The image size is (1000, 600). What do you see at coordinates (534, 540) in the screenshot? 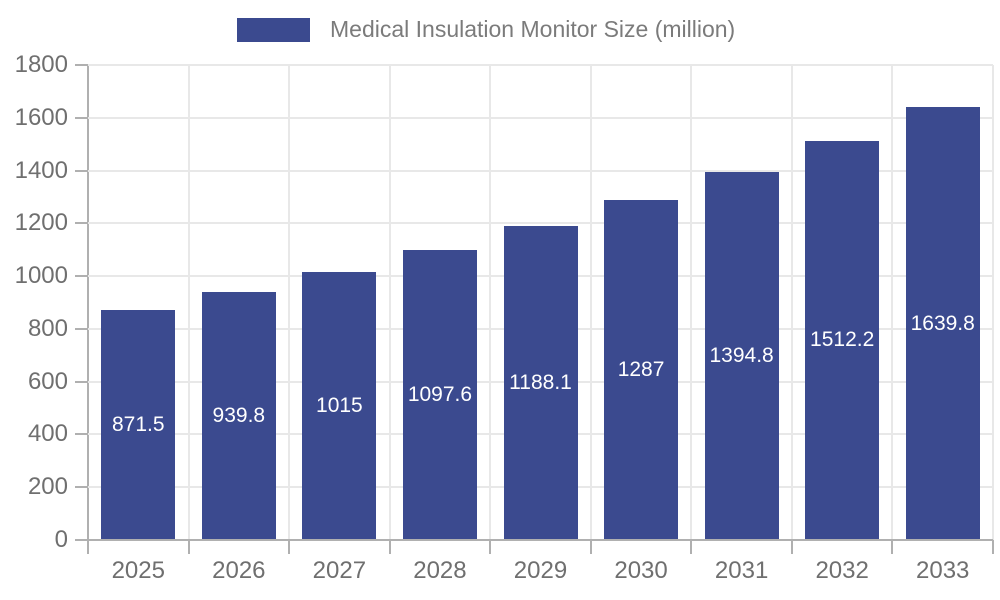
I see `x-axis-line` at bounding box center [534, 540].